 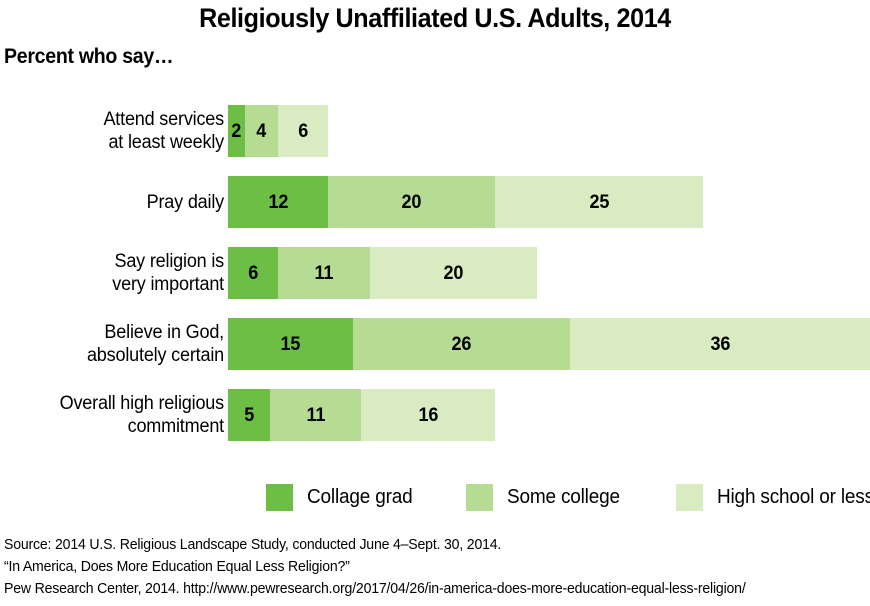 I want to click on bar-row: Believe in God, absolutely certain 15 26 36, so click(x=435, y=344).